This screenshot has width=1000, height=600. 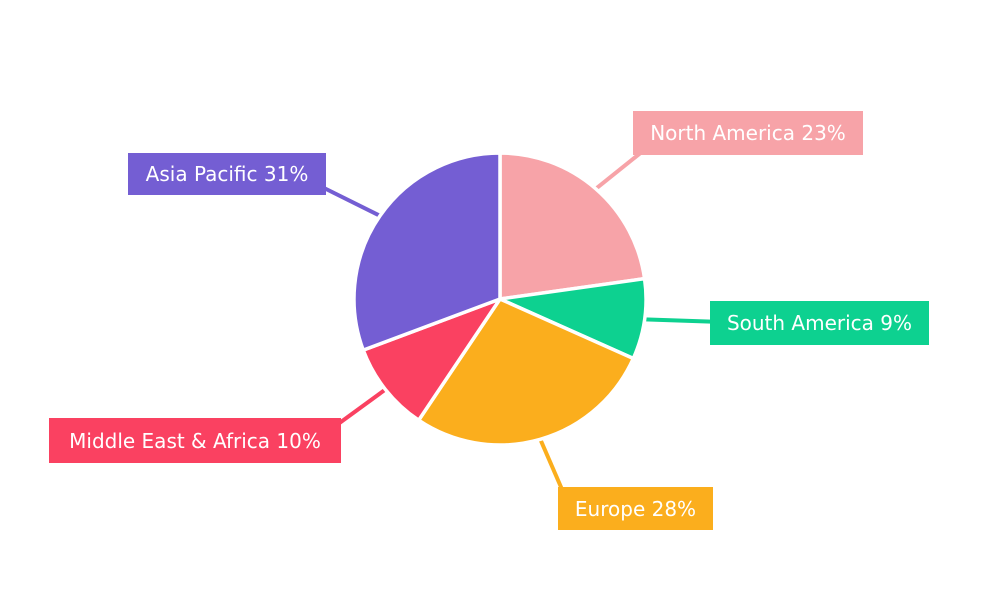 What do you see at coordinates (572, 226) in the screenshot?
I see `pie-slice-north-america` at bounding box center [572, 226].